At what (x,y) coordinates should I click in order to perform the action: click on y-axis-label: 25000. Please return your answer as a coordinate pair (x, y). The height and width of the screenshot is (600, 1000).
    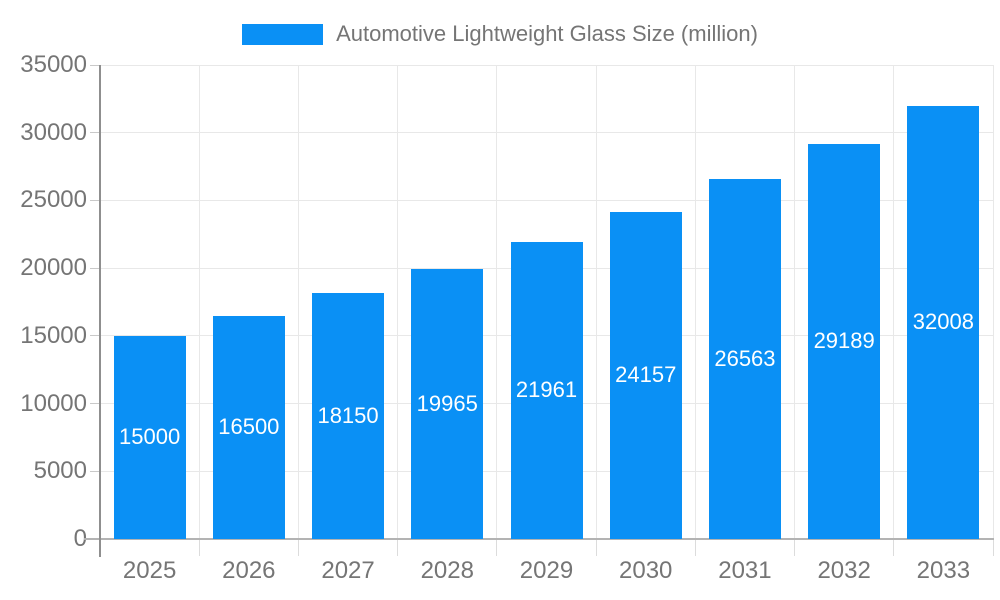
    Looking at the image, I should click on (53, 200).